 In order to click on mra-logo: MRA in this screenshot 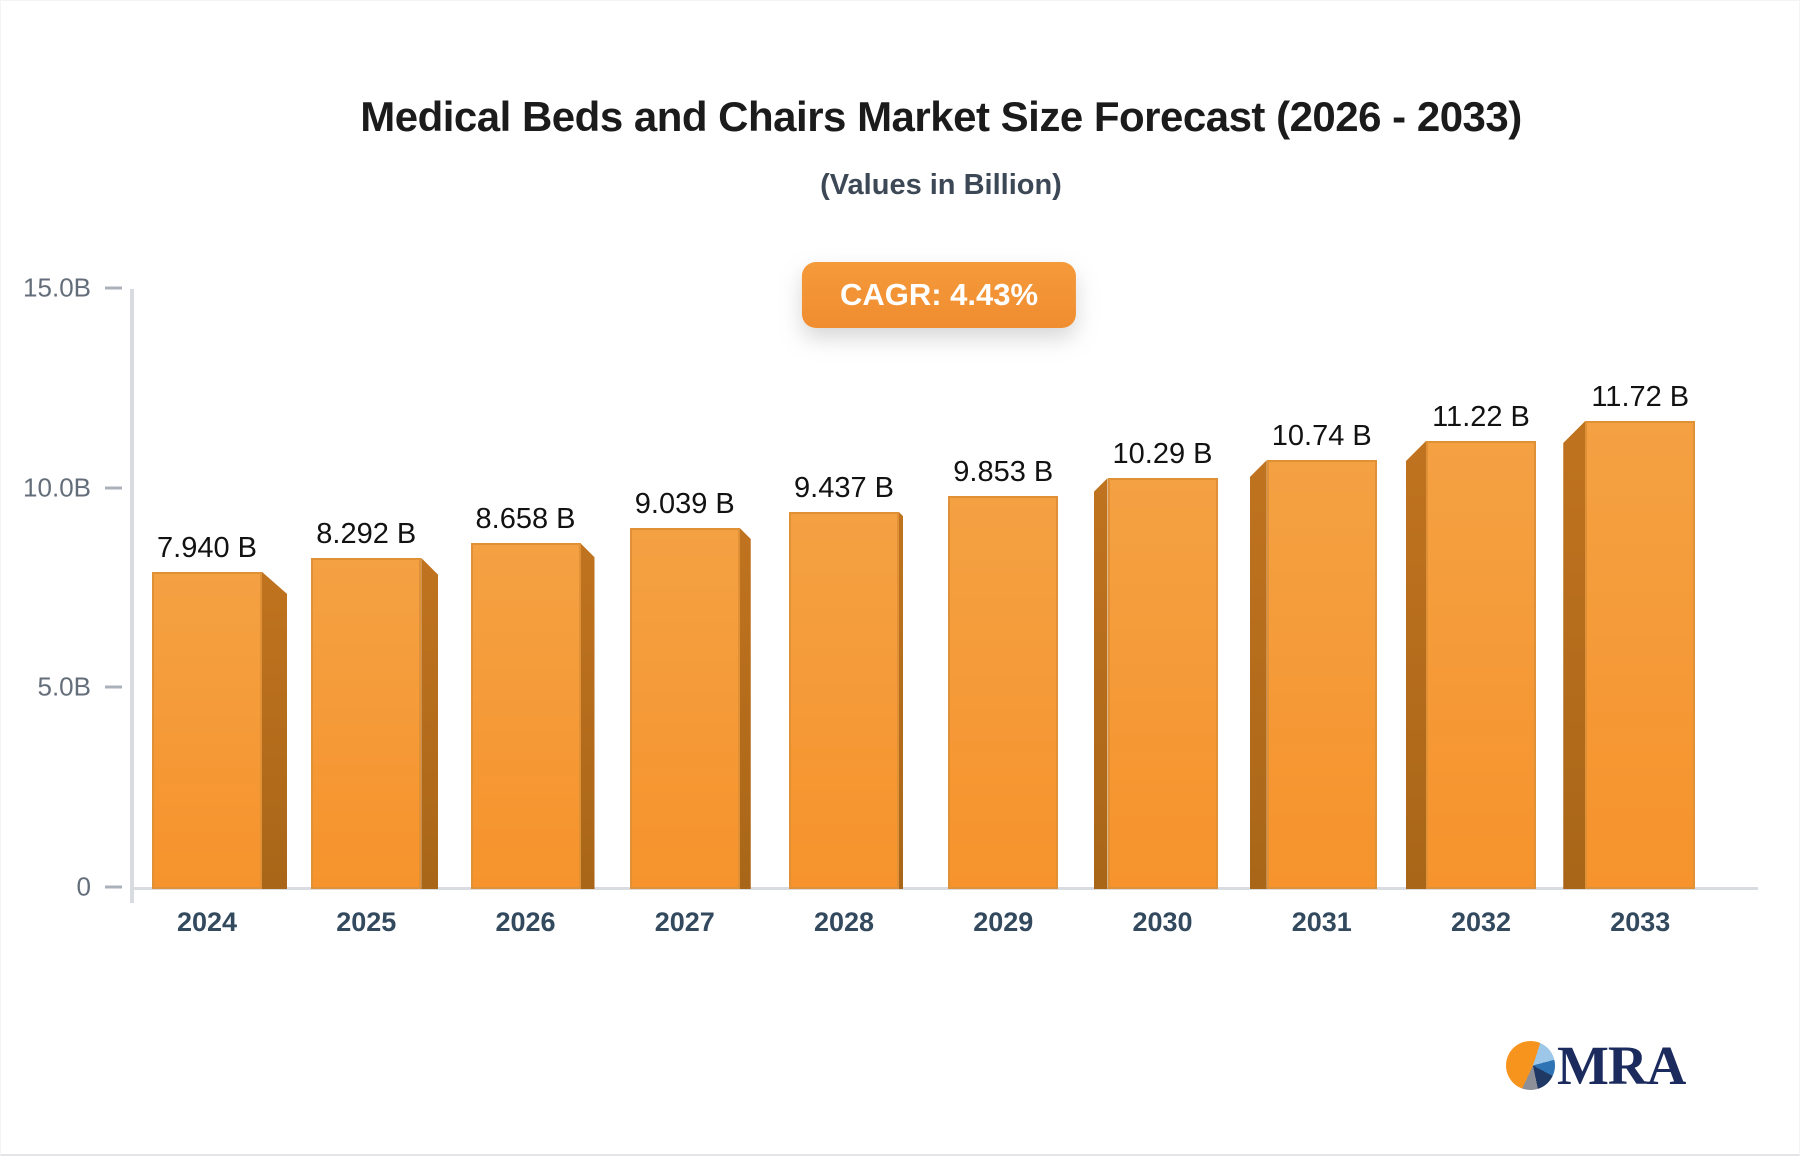, I will do `click(1596, 1065)`.